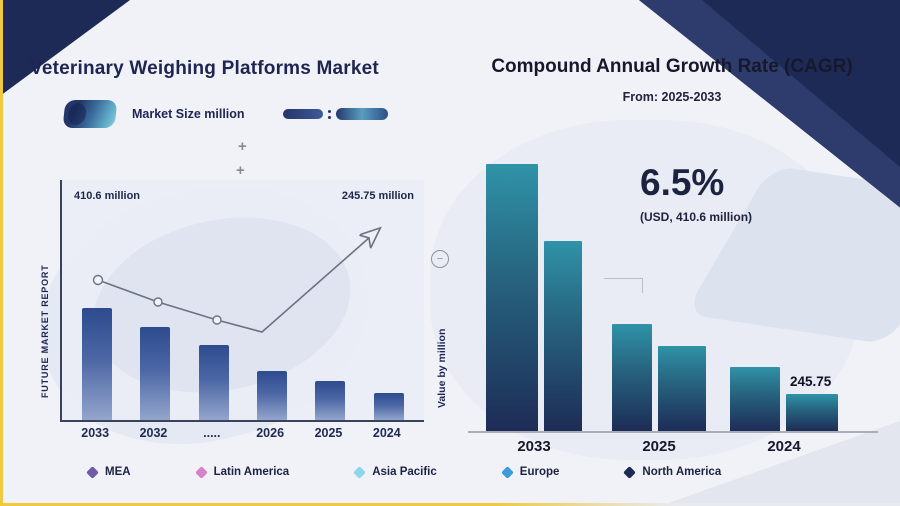 The image size is (900, 506). I want to click on market-size-legend: Market Size million, so click(225, 114).